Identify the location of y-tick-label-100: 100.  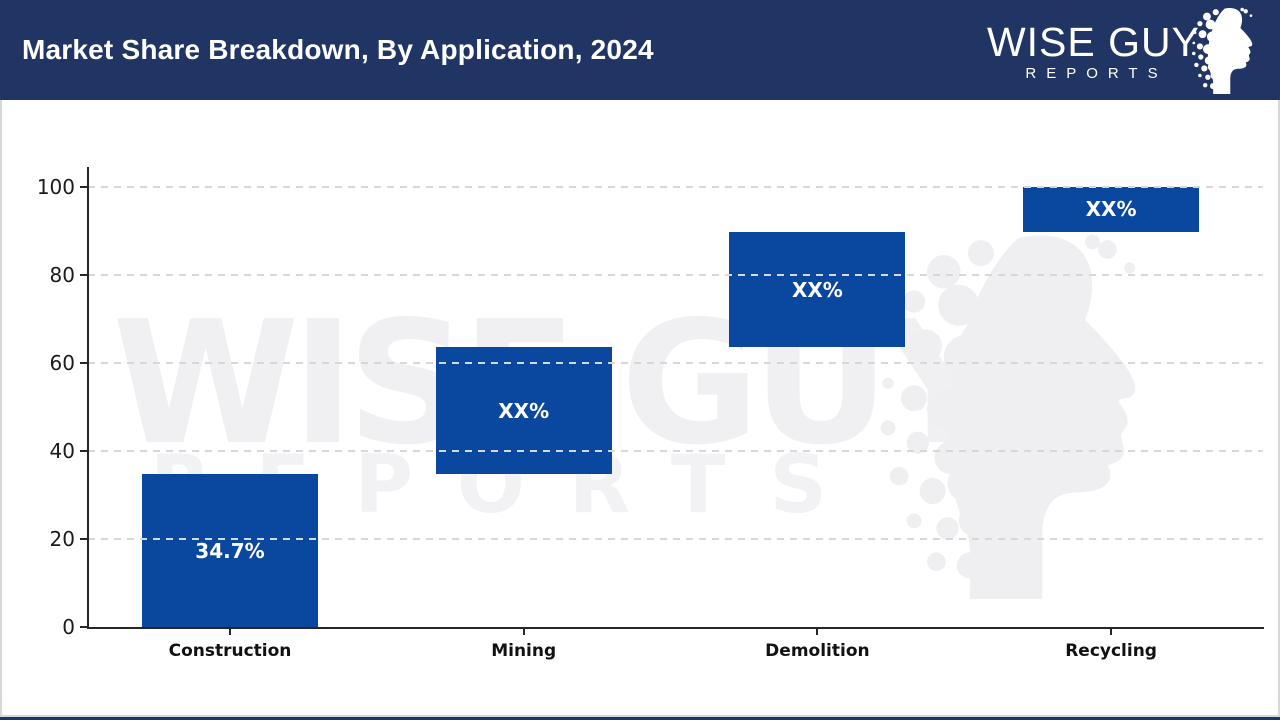
(55, 186).